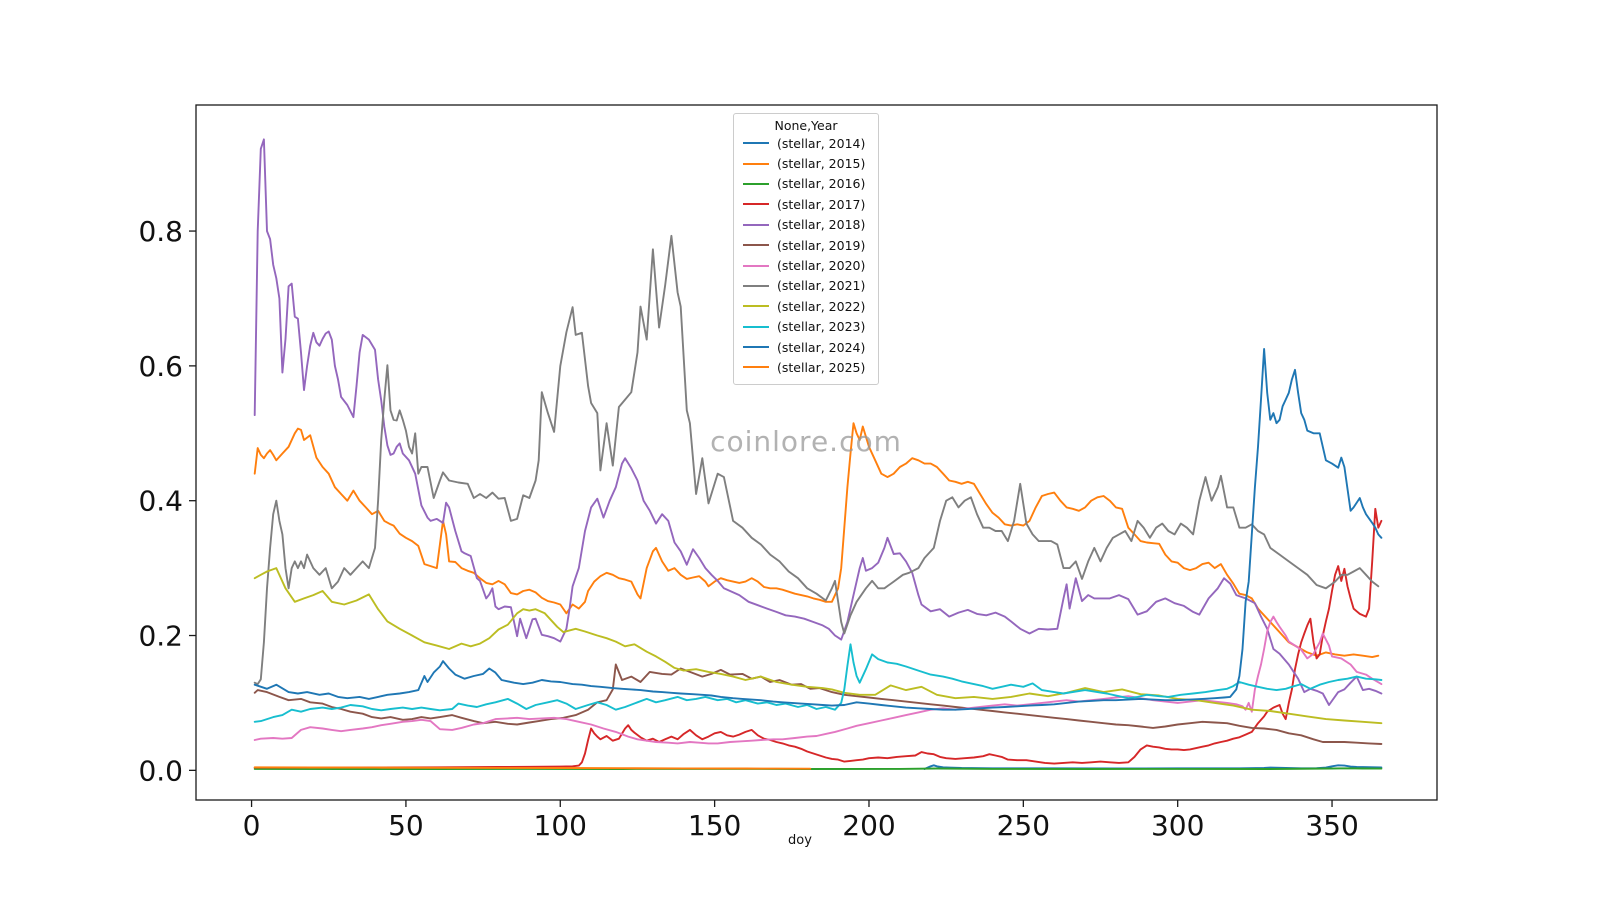 Image resolution: width=1600 pixels, height=900 pixels. Describe the element at coordinates (821, 184) in the screenshot. I see `legend-label: (stellar, 2016)` at that location.